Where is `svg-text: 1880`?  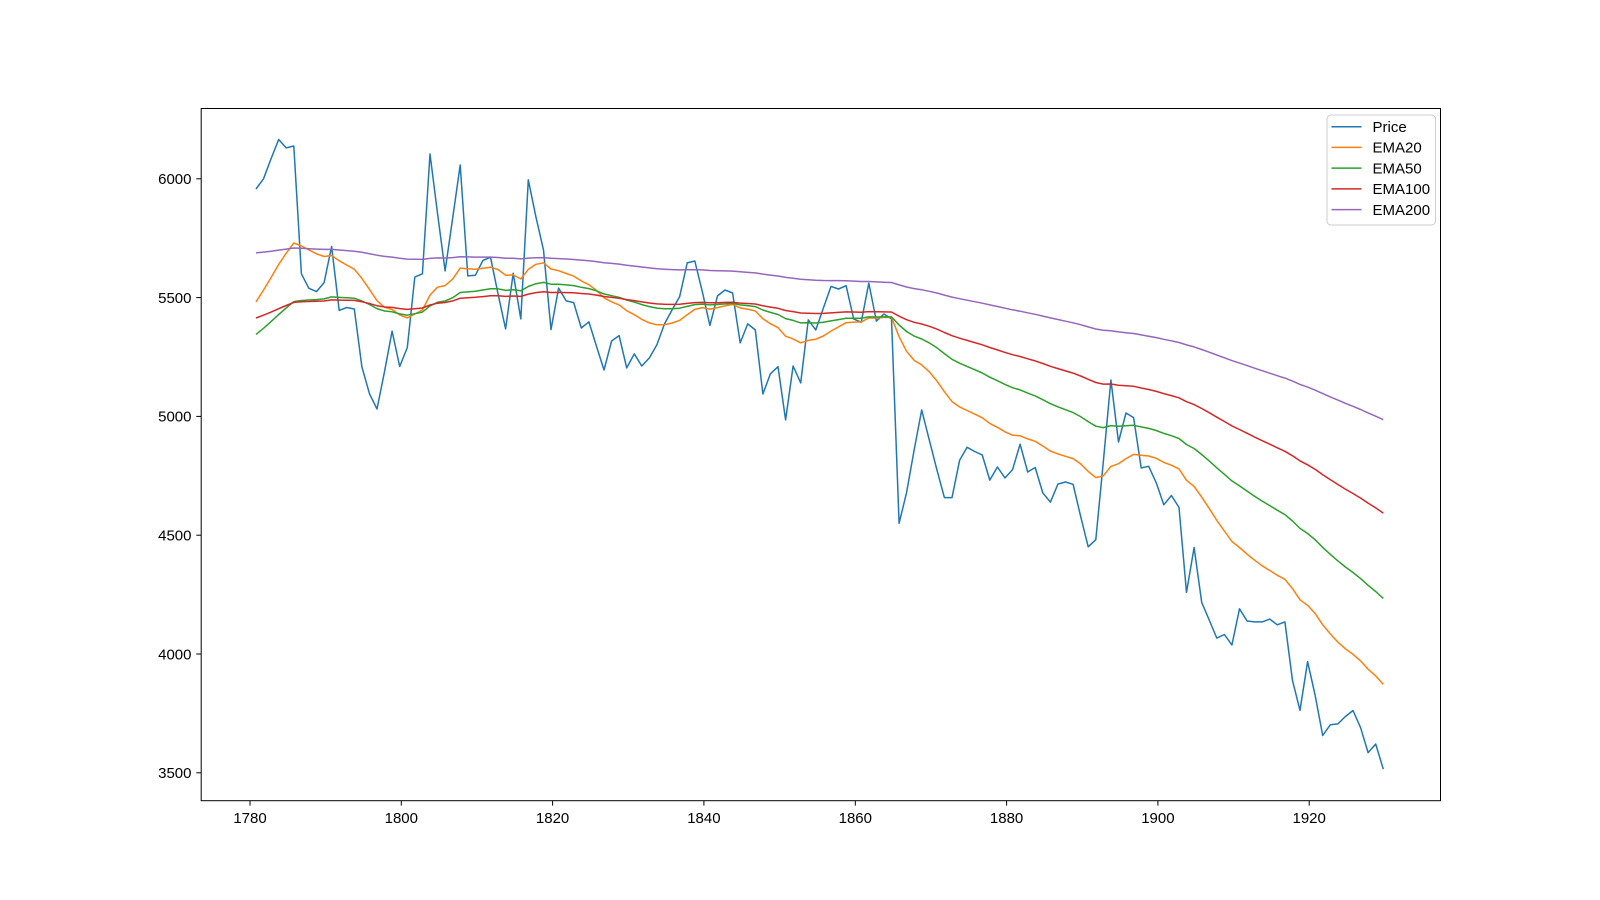 svg-text: 1880 is located at coordinates (1006, 818).